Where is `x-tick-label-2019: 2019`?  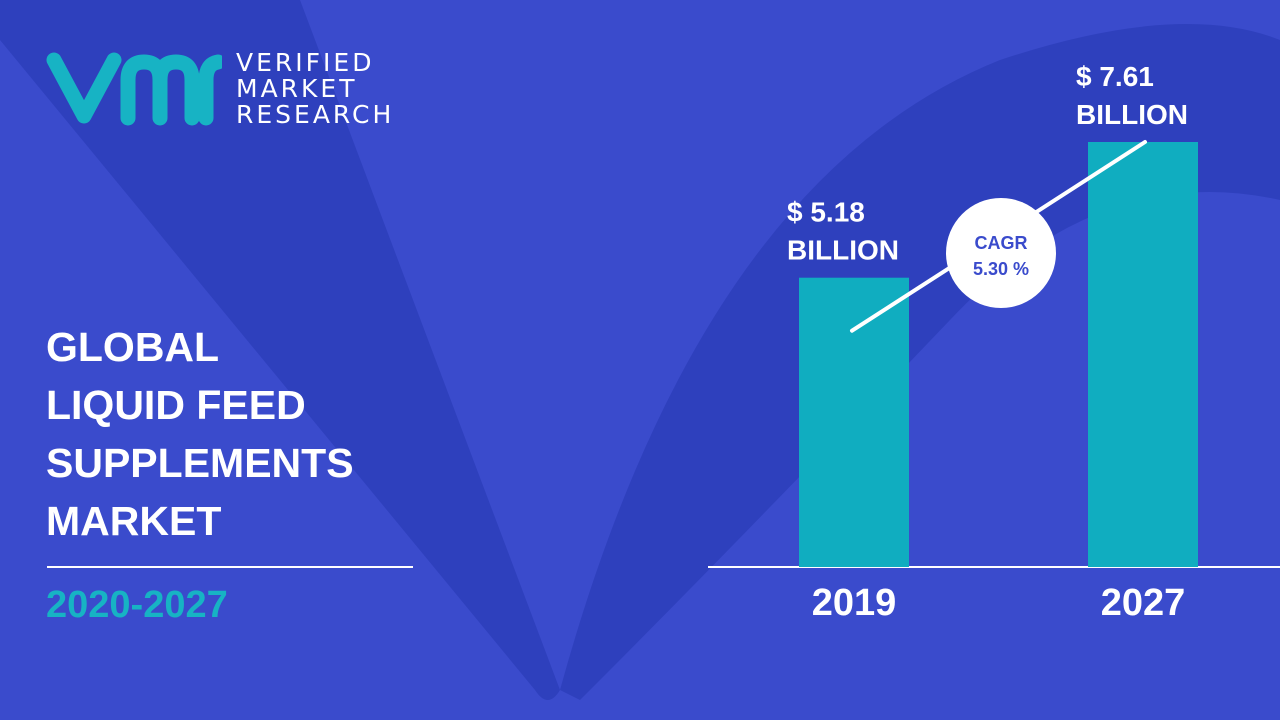 x-tick-label-2019: 2019 is located at coordinates (854, 603).